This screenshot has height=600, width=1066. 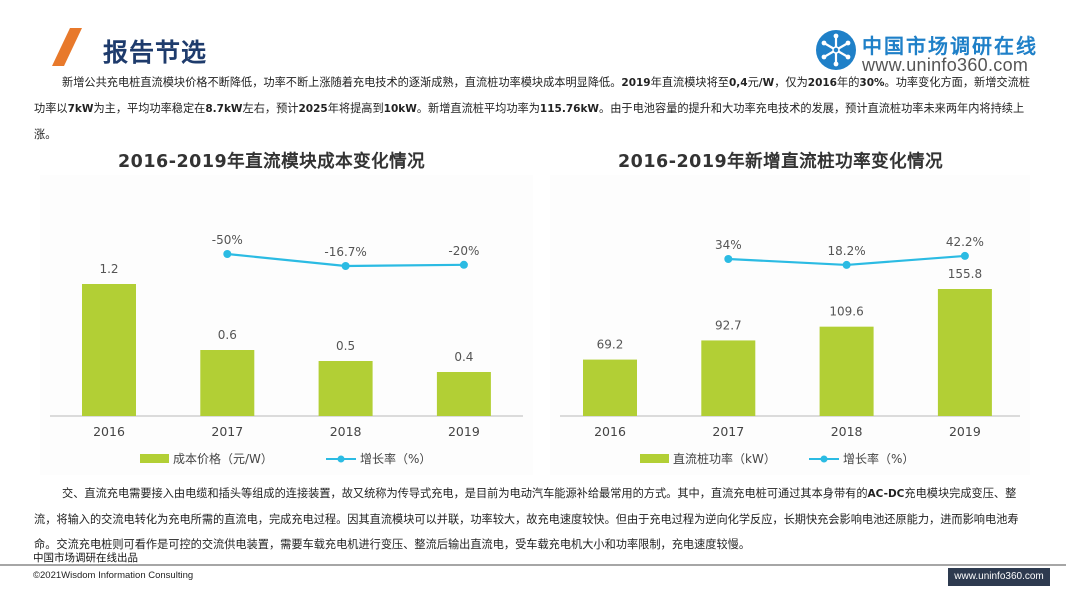 I want to click on emphasis-text: 30%, so click(x=872, y=83).